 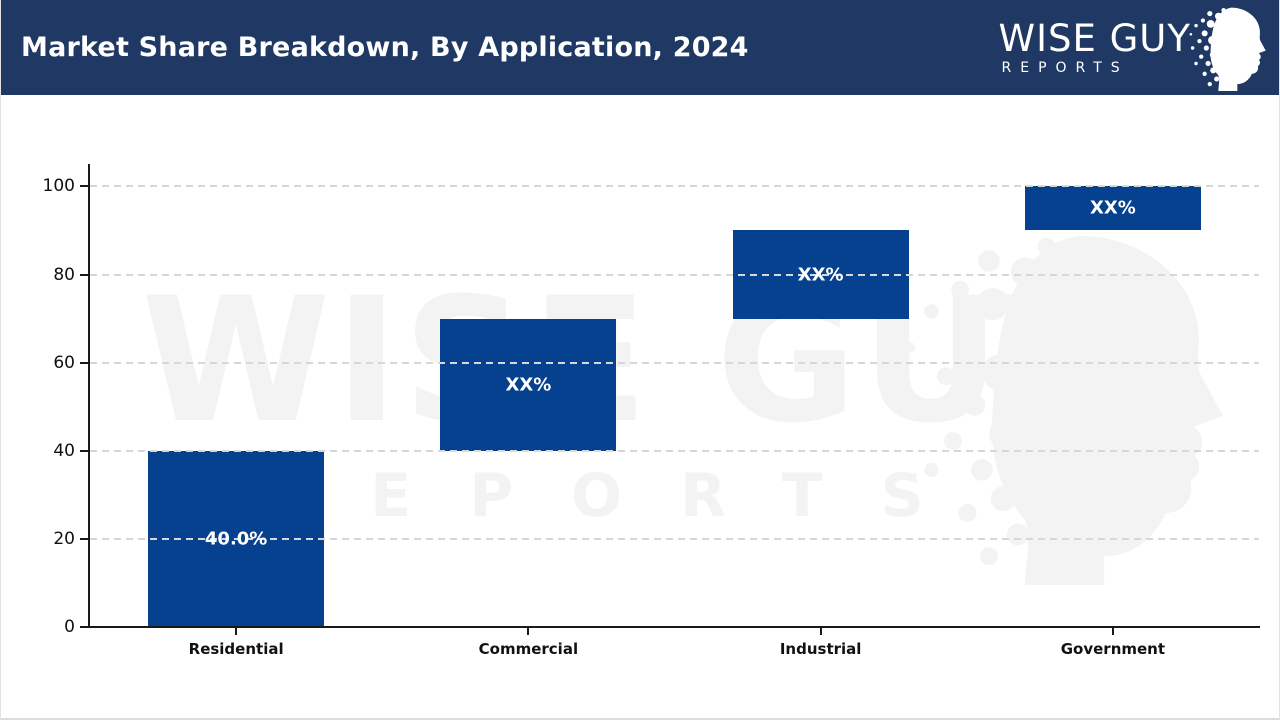 What do you see at coordinates (820, 649) in the screenshot?
I see `x-tick-label: Industrial` at bounding box center [820, 649].